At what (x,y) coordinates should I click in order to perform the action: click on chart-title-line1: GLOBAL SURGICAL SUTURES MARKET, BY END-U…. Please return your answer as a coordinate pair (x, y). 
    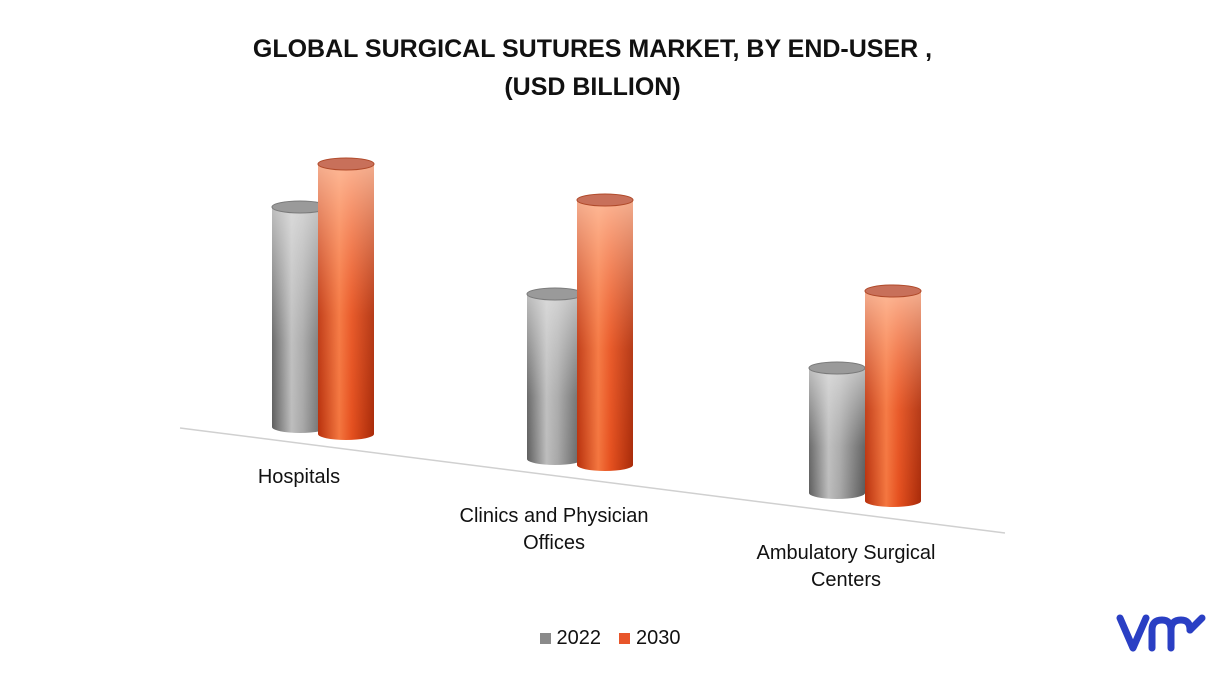
    Looking at the image, I should click on (592, 49).